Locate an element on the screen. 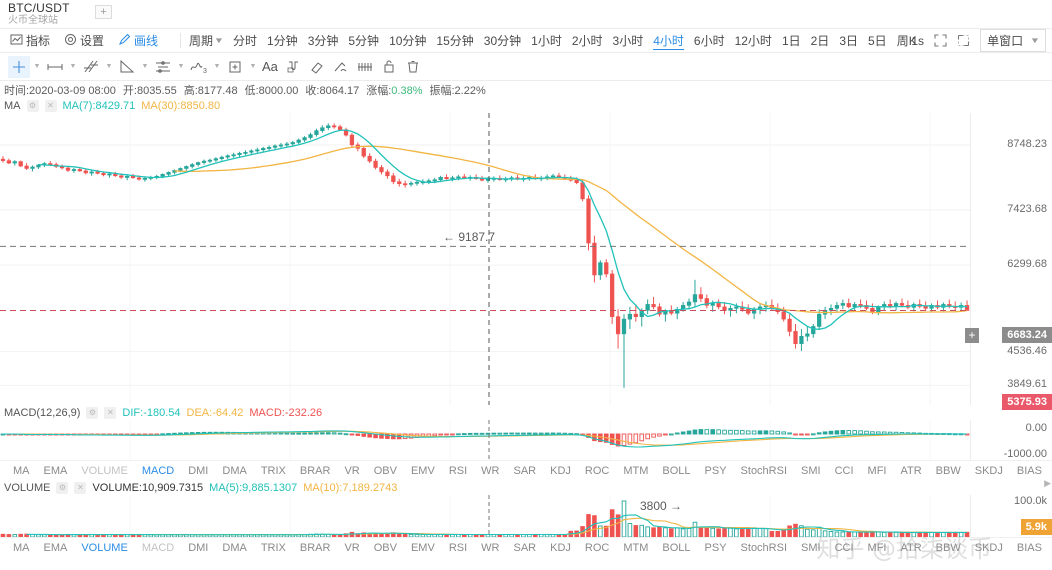  seconds-button: 1s is located at coordinates (918, 40).